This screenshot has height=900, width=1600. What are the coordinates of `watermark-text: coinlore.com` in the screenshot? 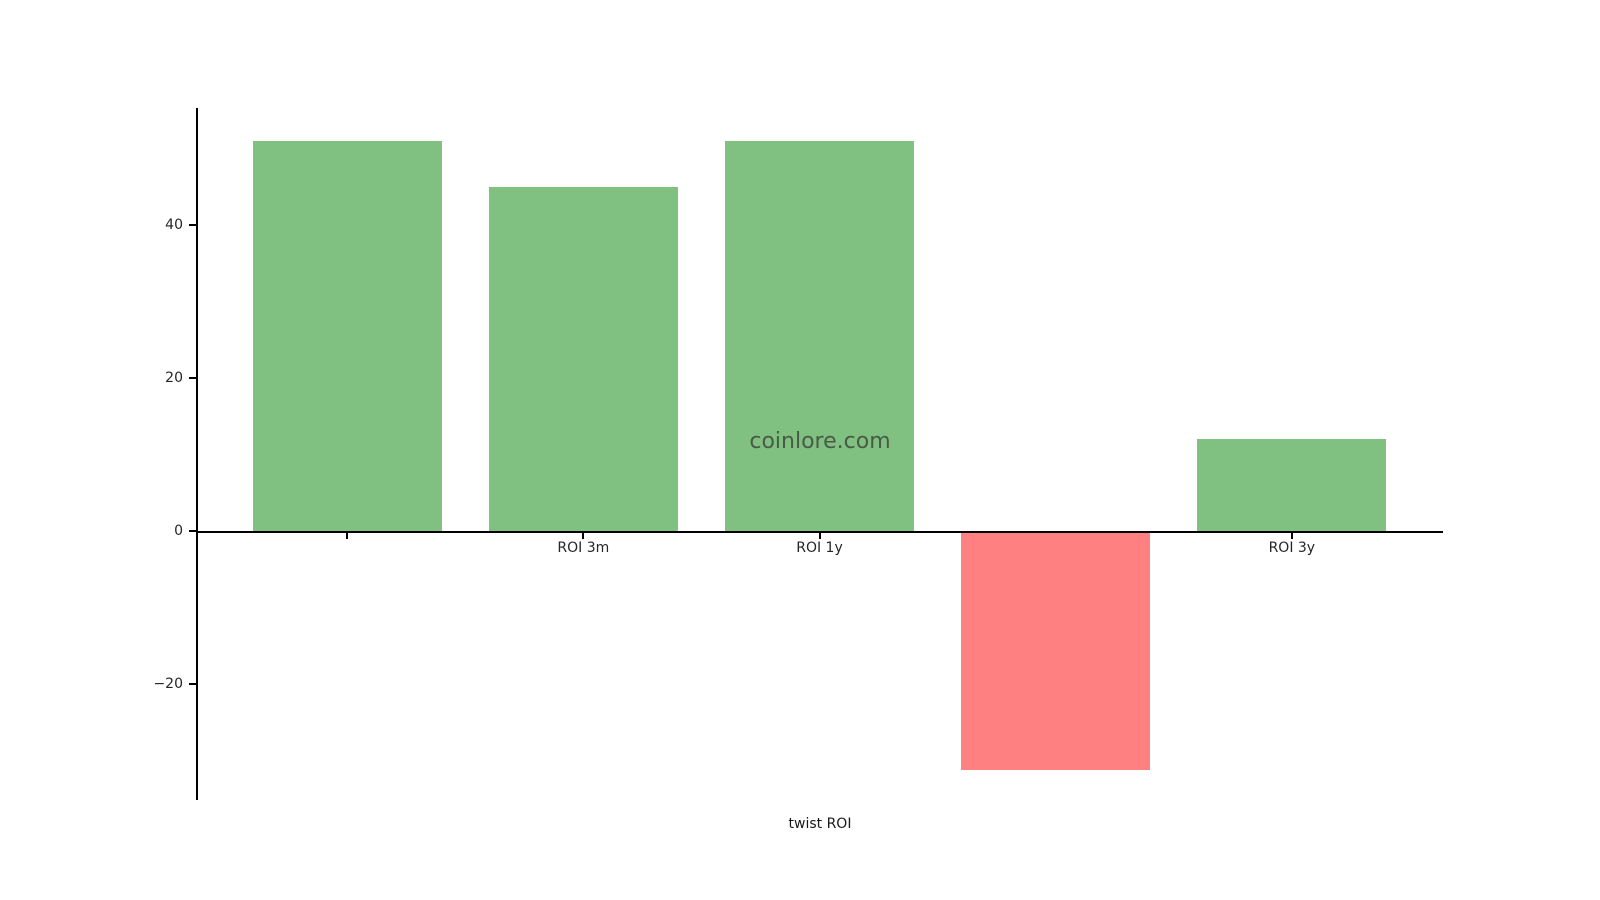 It's located at (820, 441).